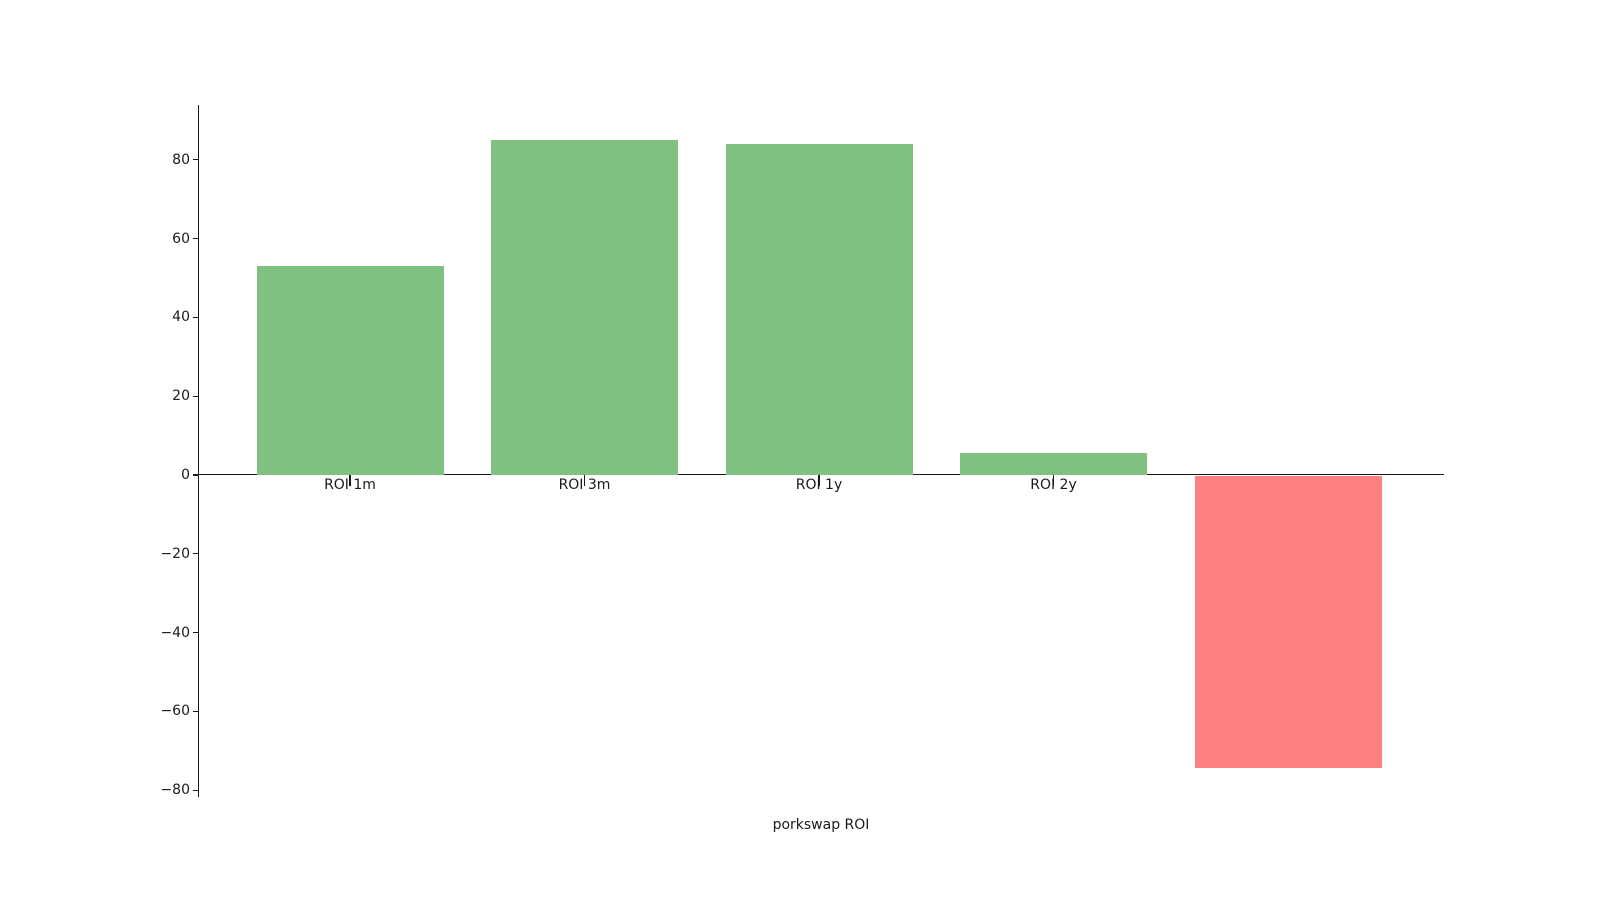  I want to click on y-tick-label: −80, so click(175, 790).